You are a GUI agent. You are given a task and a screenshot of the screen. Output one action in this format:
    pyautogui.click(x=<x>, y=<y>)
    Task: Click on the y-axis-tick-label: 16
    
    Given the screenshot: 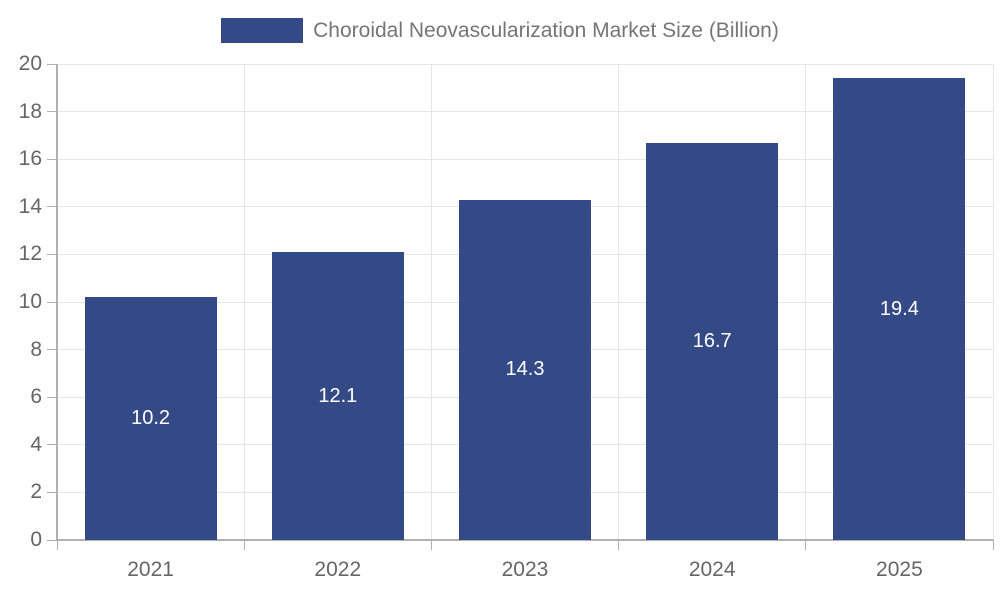 What is the action you would take?
    pyautogui.click(x=30, y=159)
    